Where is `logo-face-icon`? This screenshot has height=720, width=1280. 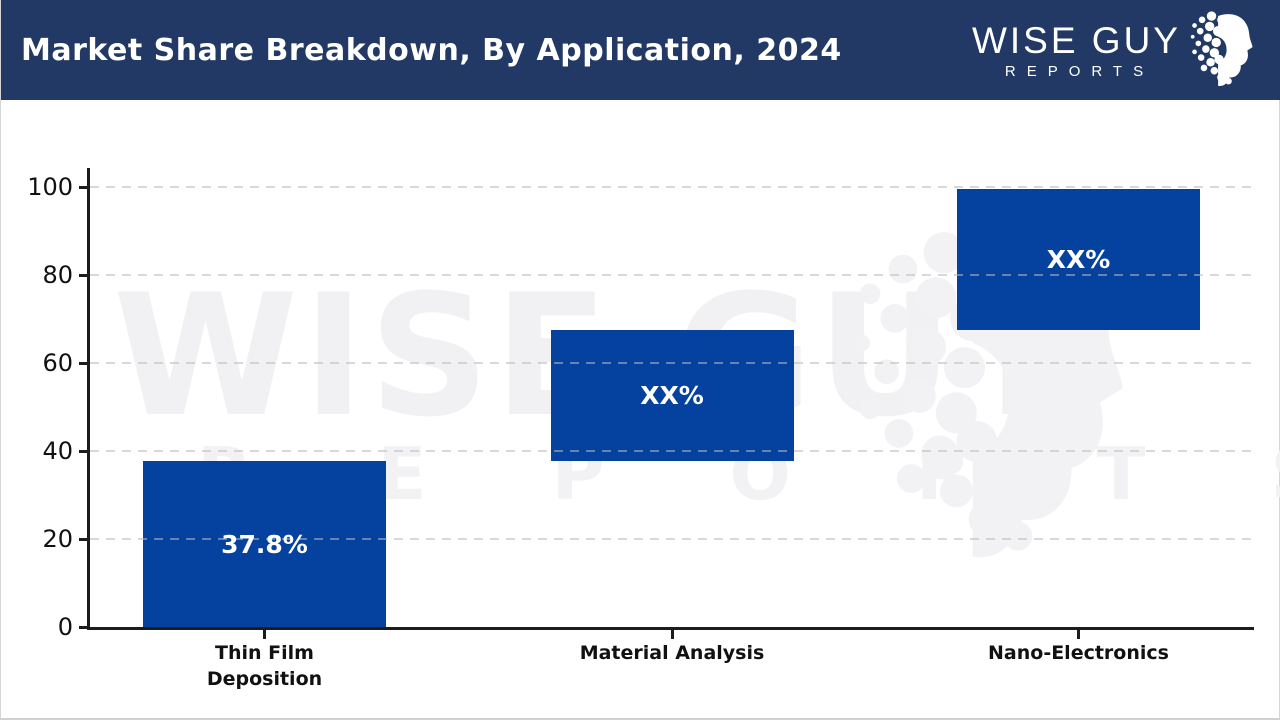 logo-face-icon is located at coordinates (1221, 49).